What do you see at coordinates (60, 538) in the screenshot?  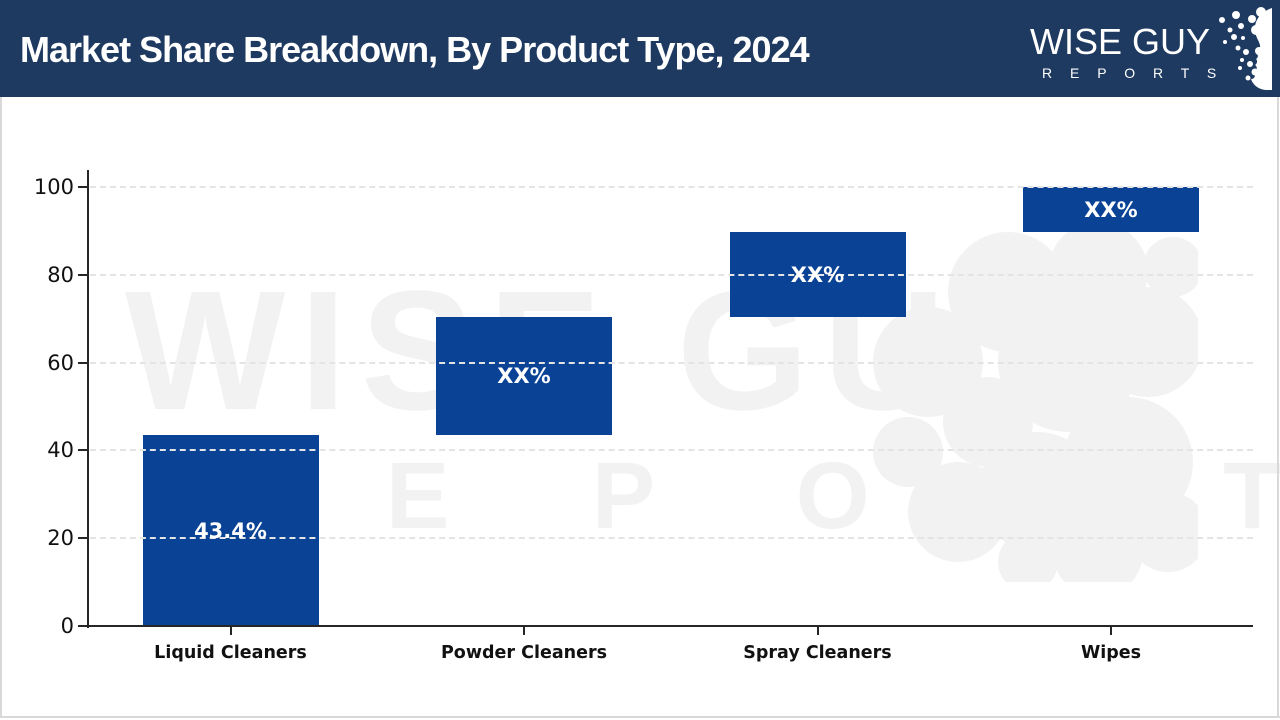 I see `y-tick-label: 20` at bounding box center [60, 538].